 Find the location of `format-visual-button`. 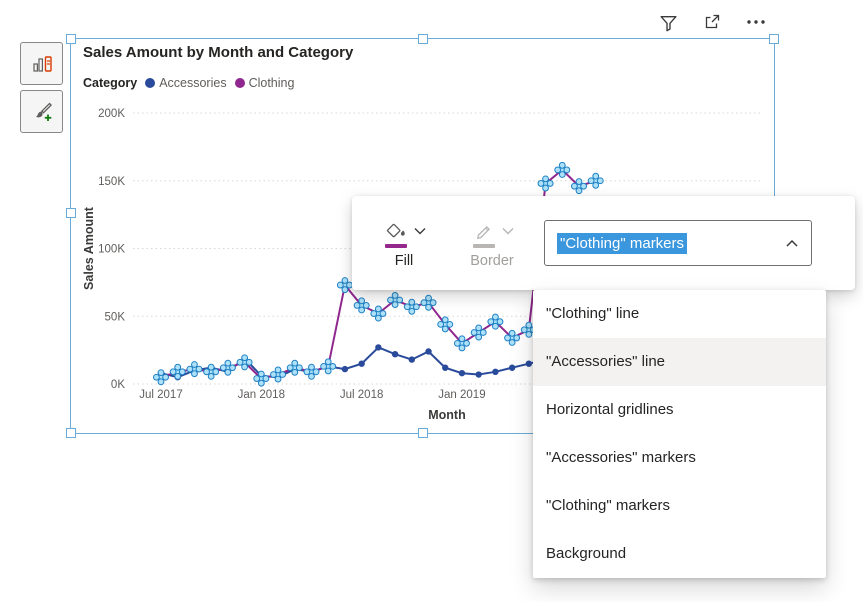

format-visual-button is located at coordinates (41, 111).